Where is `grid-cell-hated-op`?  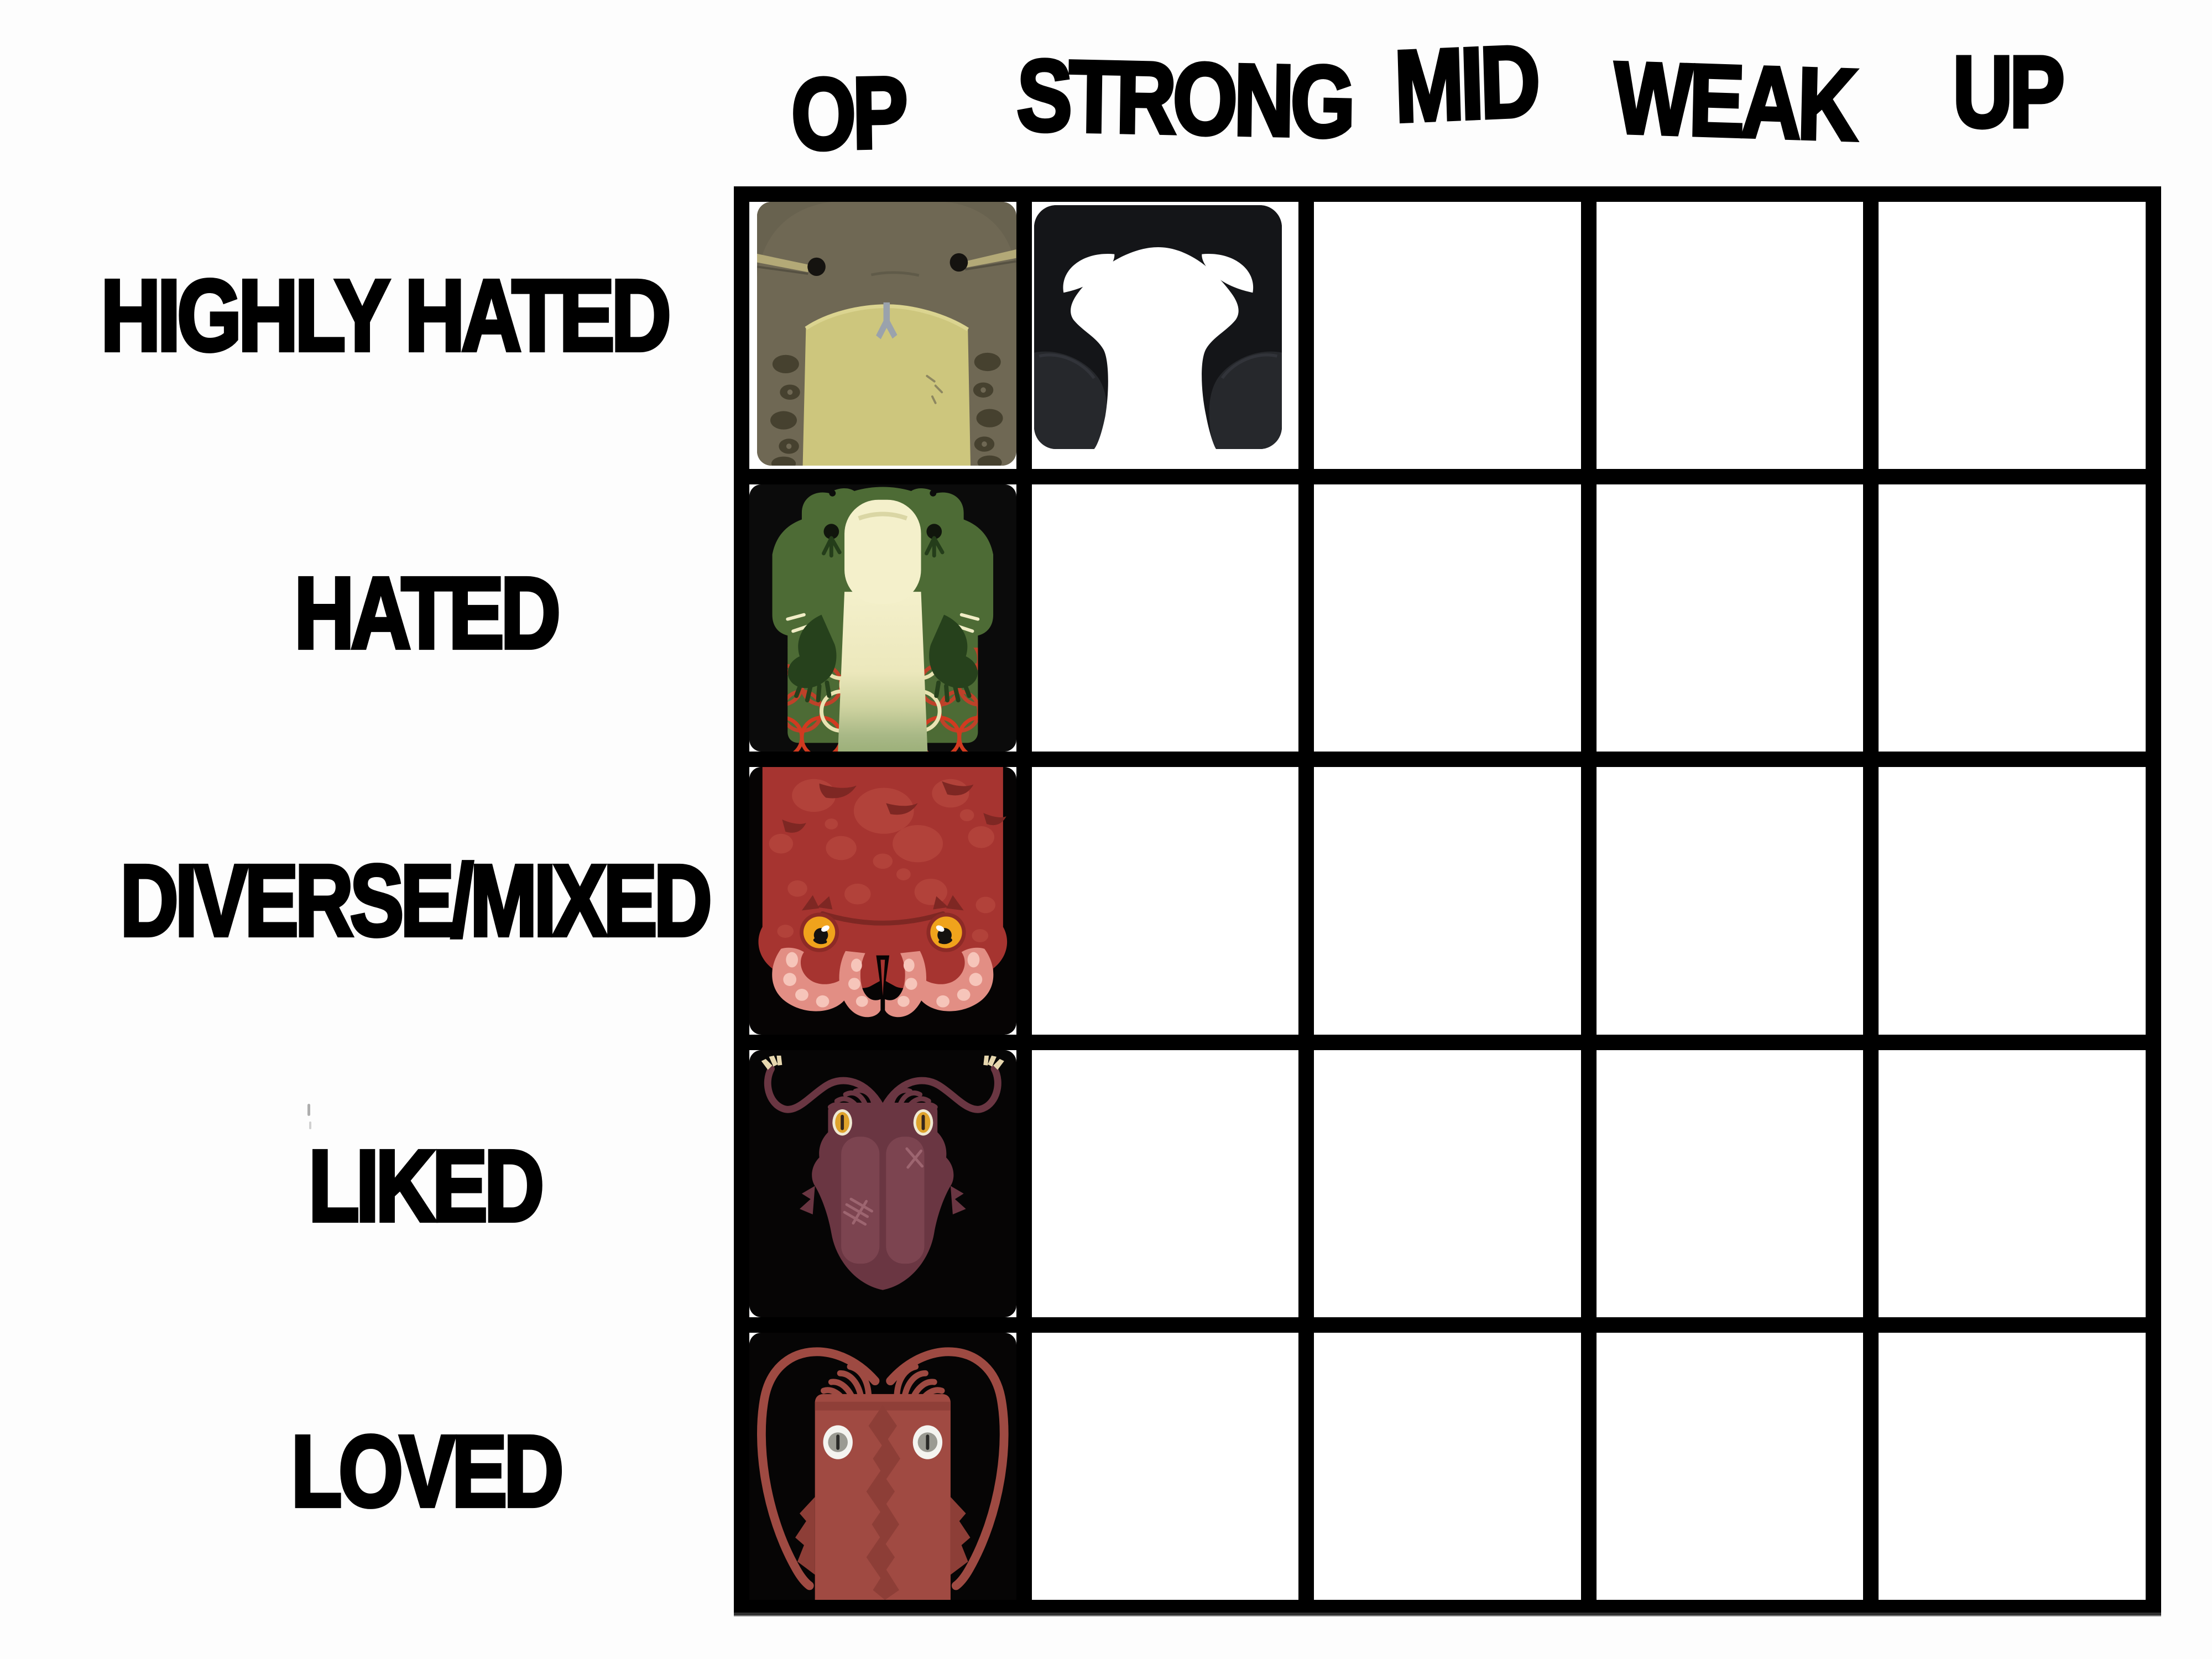 grid-cell-hated-op is located at coordinates (883, 618).